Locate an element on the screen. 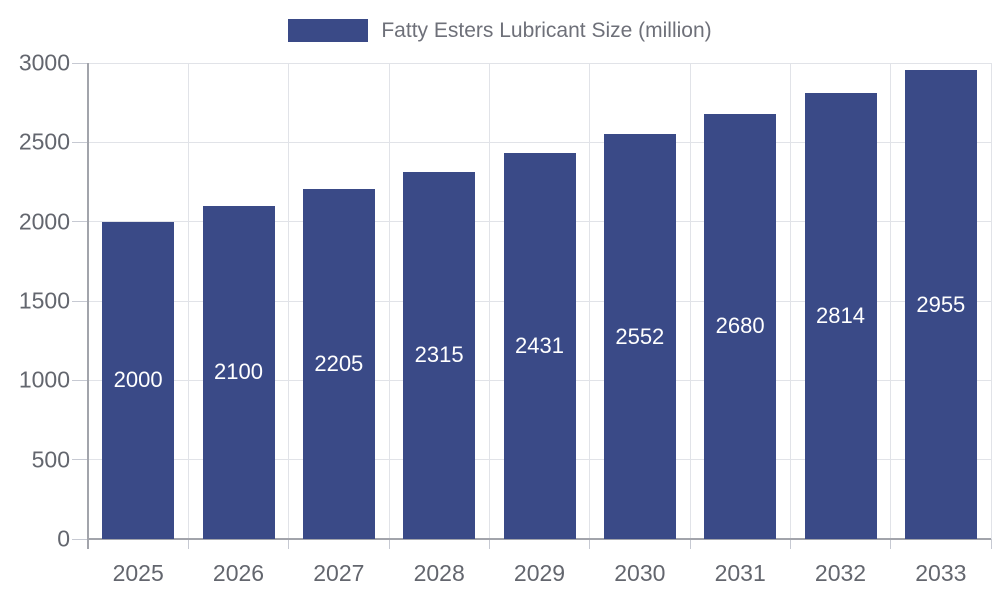  legend: Fatty Esters Lubricant Size (million) is located at coordinates (500, 30).